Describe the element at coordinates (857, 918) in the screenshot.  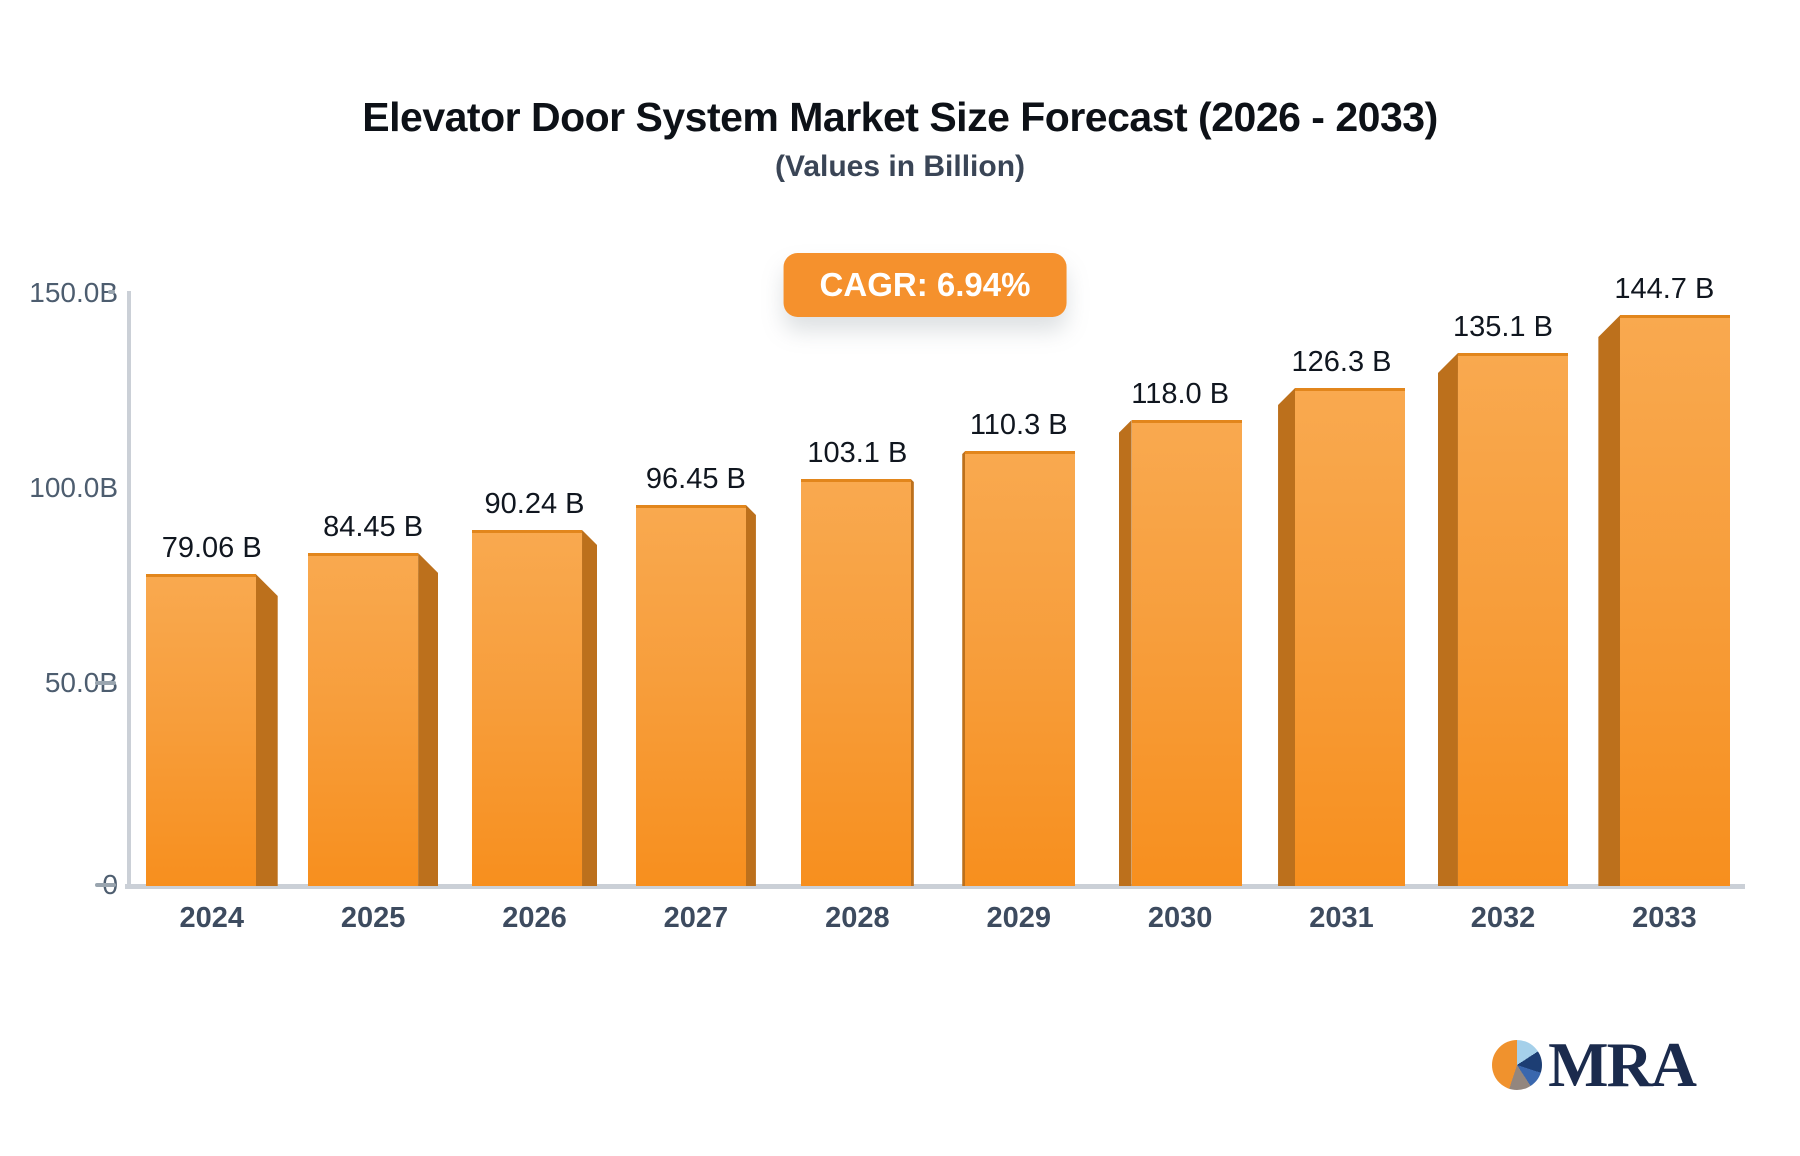
I see `x-label-2028: 2028` at that location.